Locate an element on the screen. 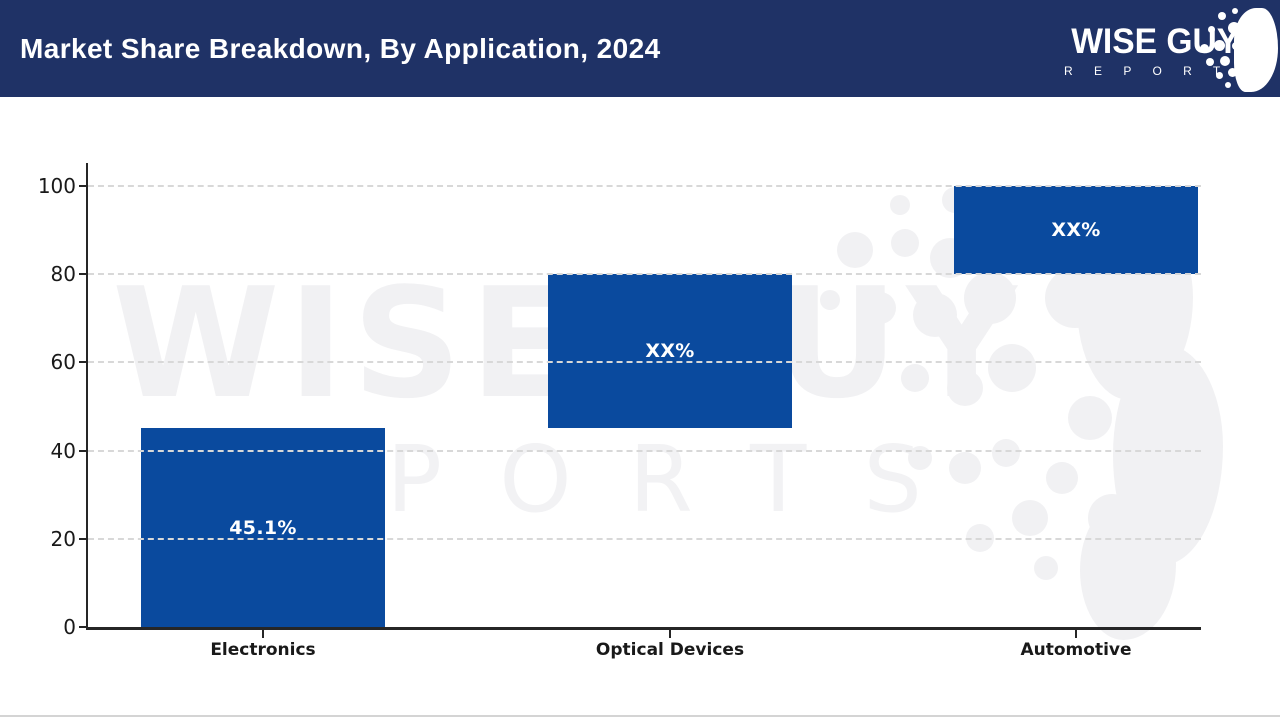 This screenshot has width=1280, height=720. y-tick-label-80: 80 is located at coordinates (63, 274).